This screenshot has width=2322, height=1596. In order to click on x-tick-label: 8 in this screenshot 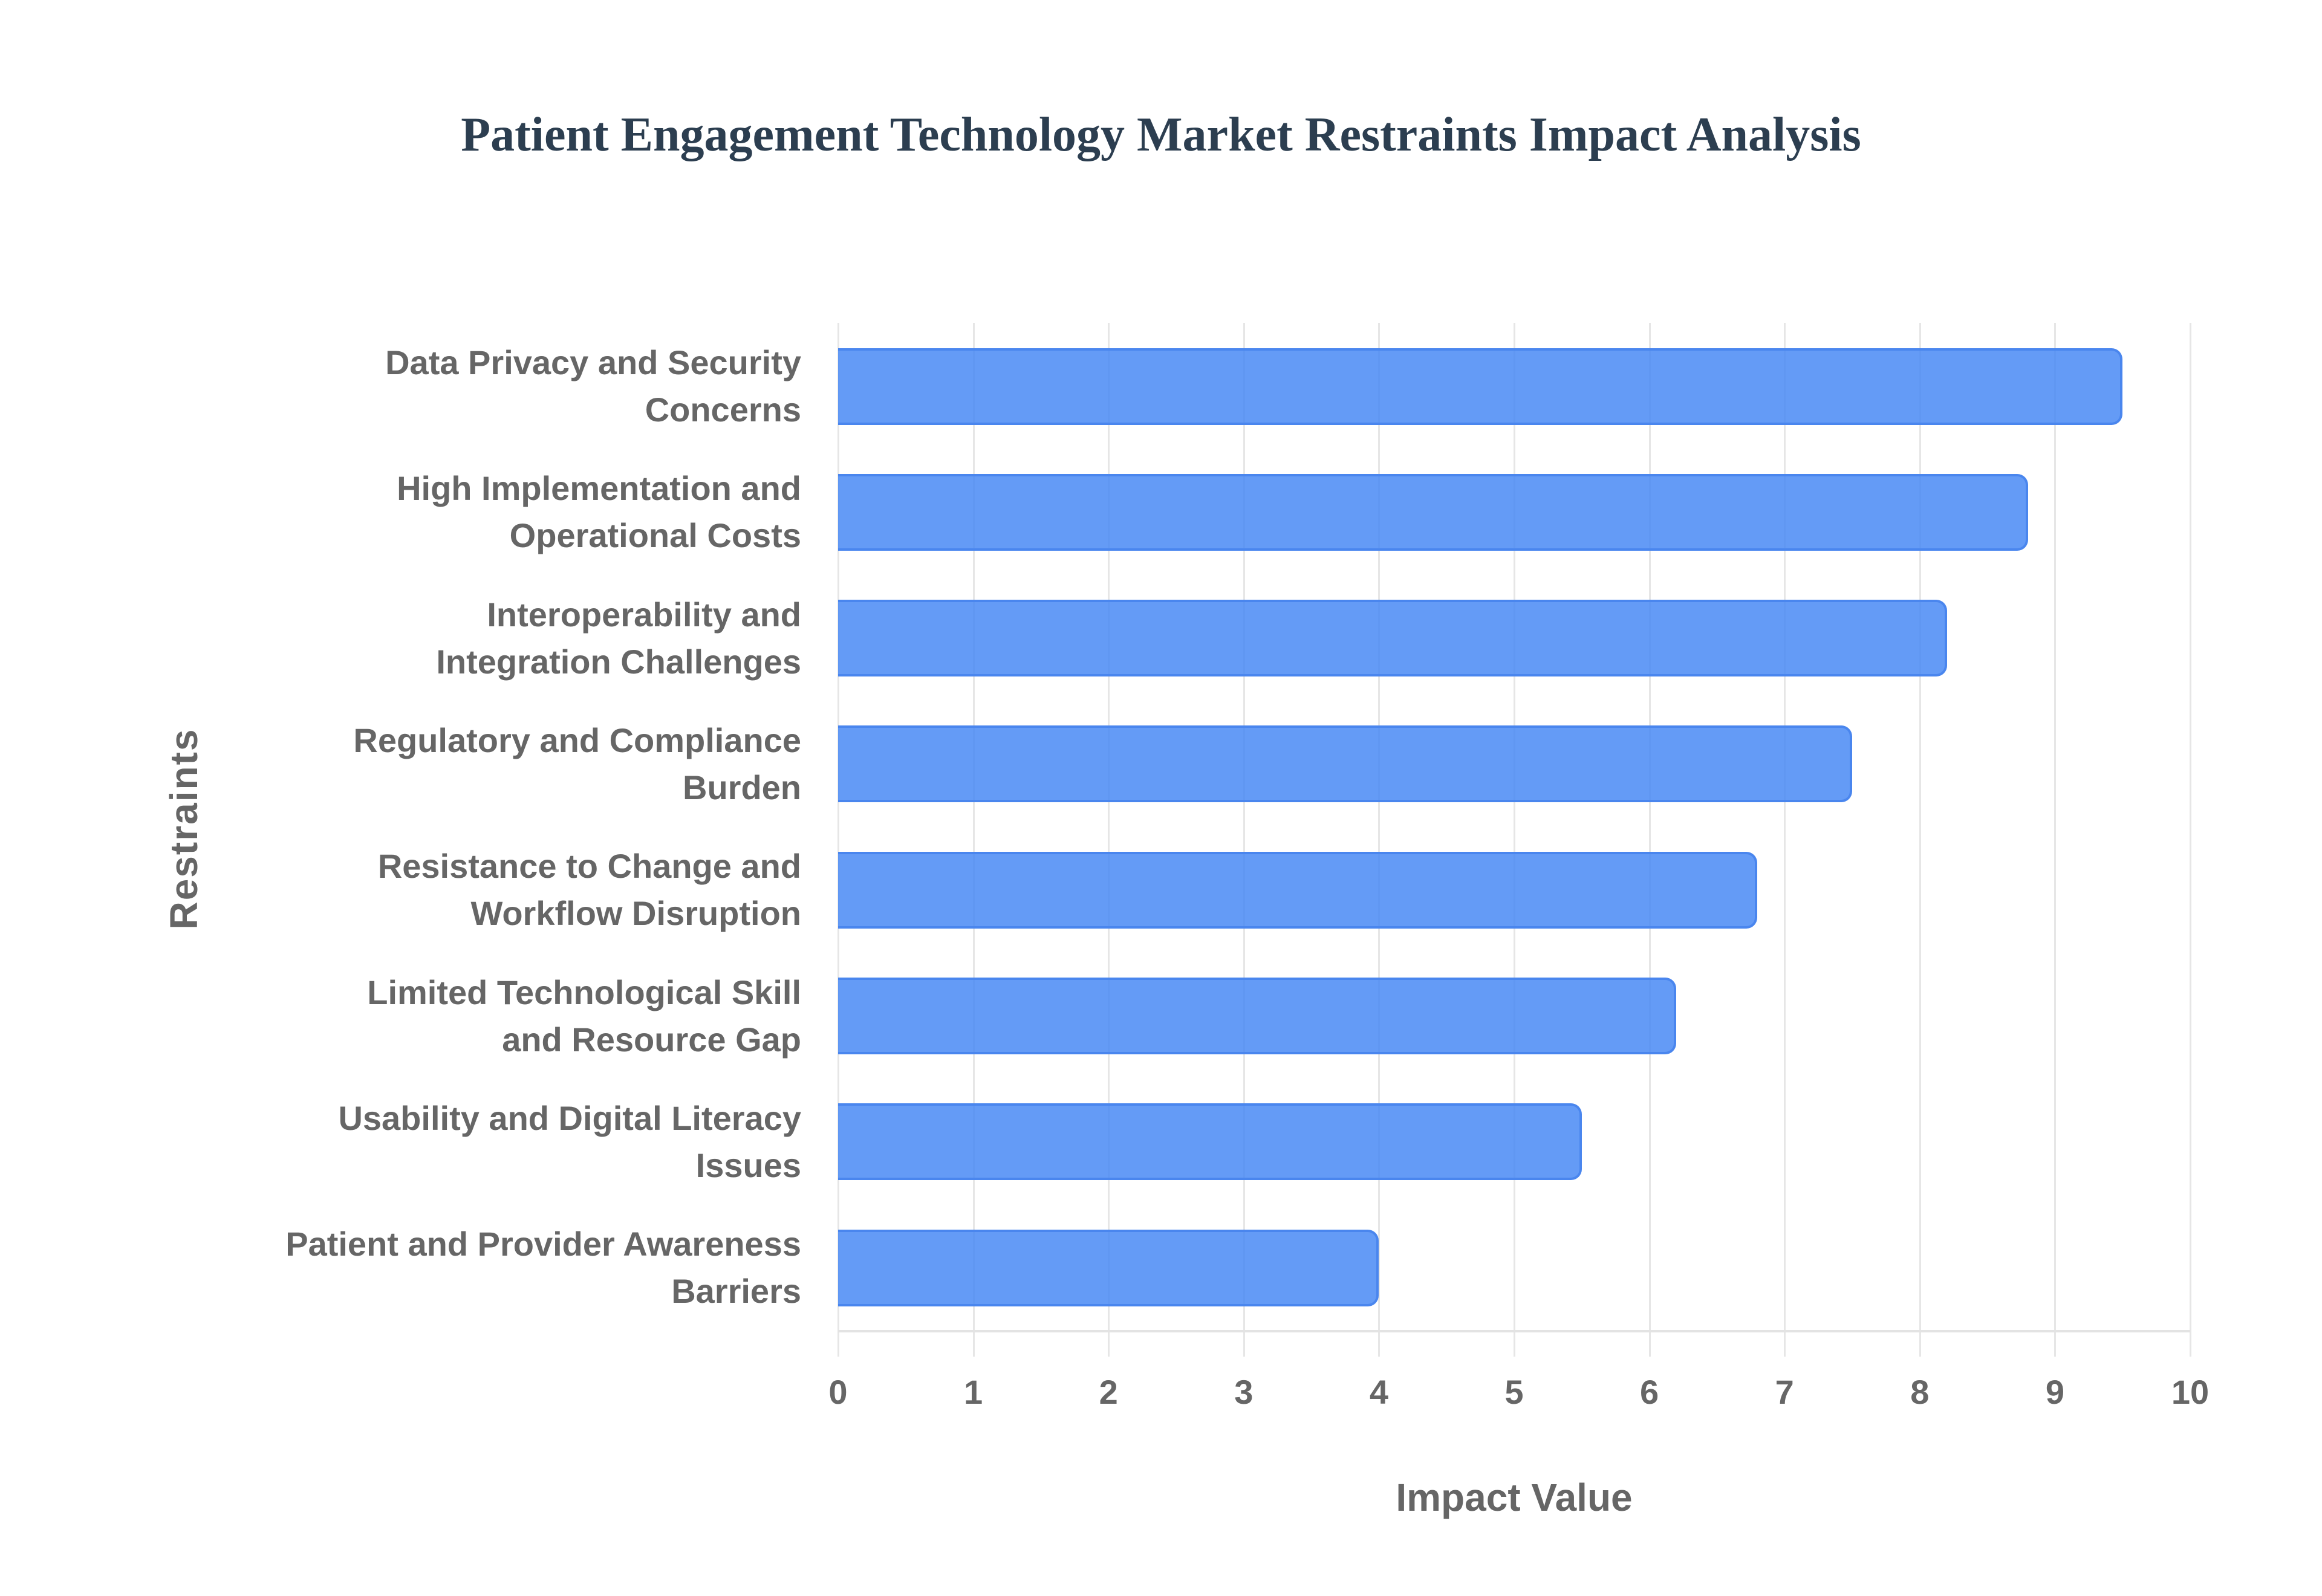, I will do `click(1920, 1392)`.